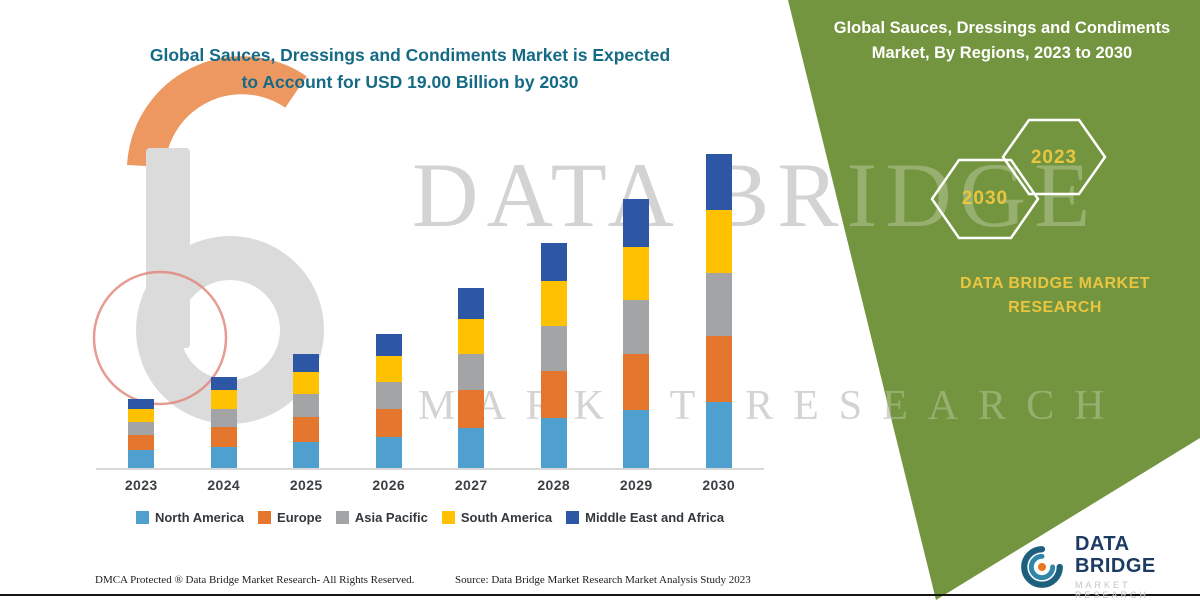 Image resolution: width=1200 pixels, height=600 pixels. Describe the element at coordinates (1111, 590) in the screenshot. I see `brand-logo-tagline: MARKET RESEARCH` at that location.